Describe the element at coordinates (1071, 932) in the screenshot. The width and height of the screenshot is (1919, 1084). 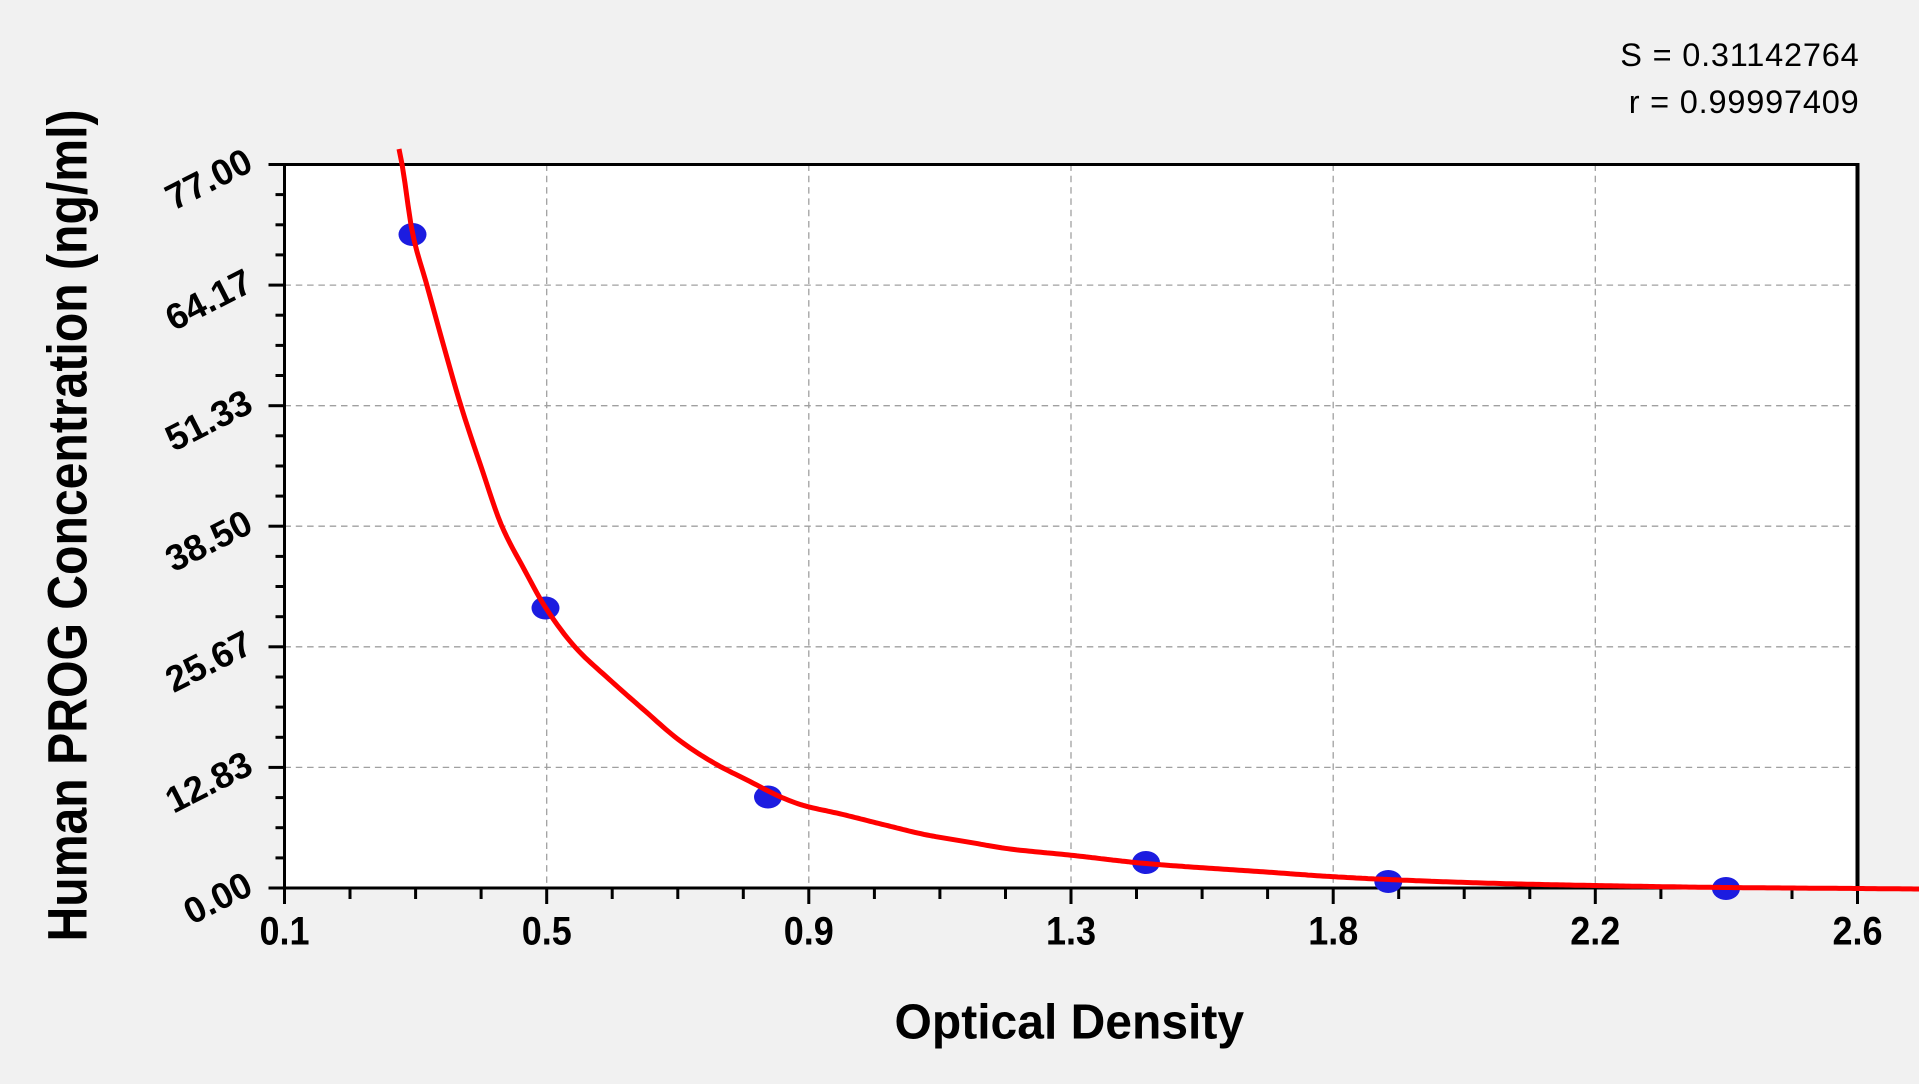
I see `svg-text: 1.3` at that location.